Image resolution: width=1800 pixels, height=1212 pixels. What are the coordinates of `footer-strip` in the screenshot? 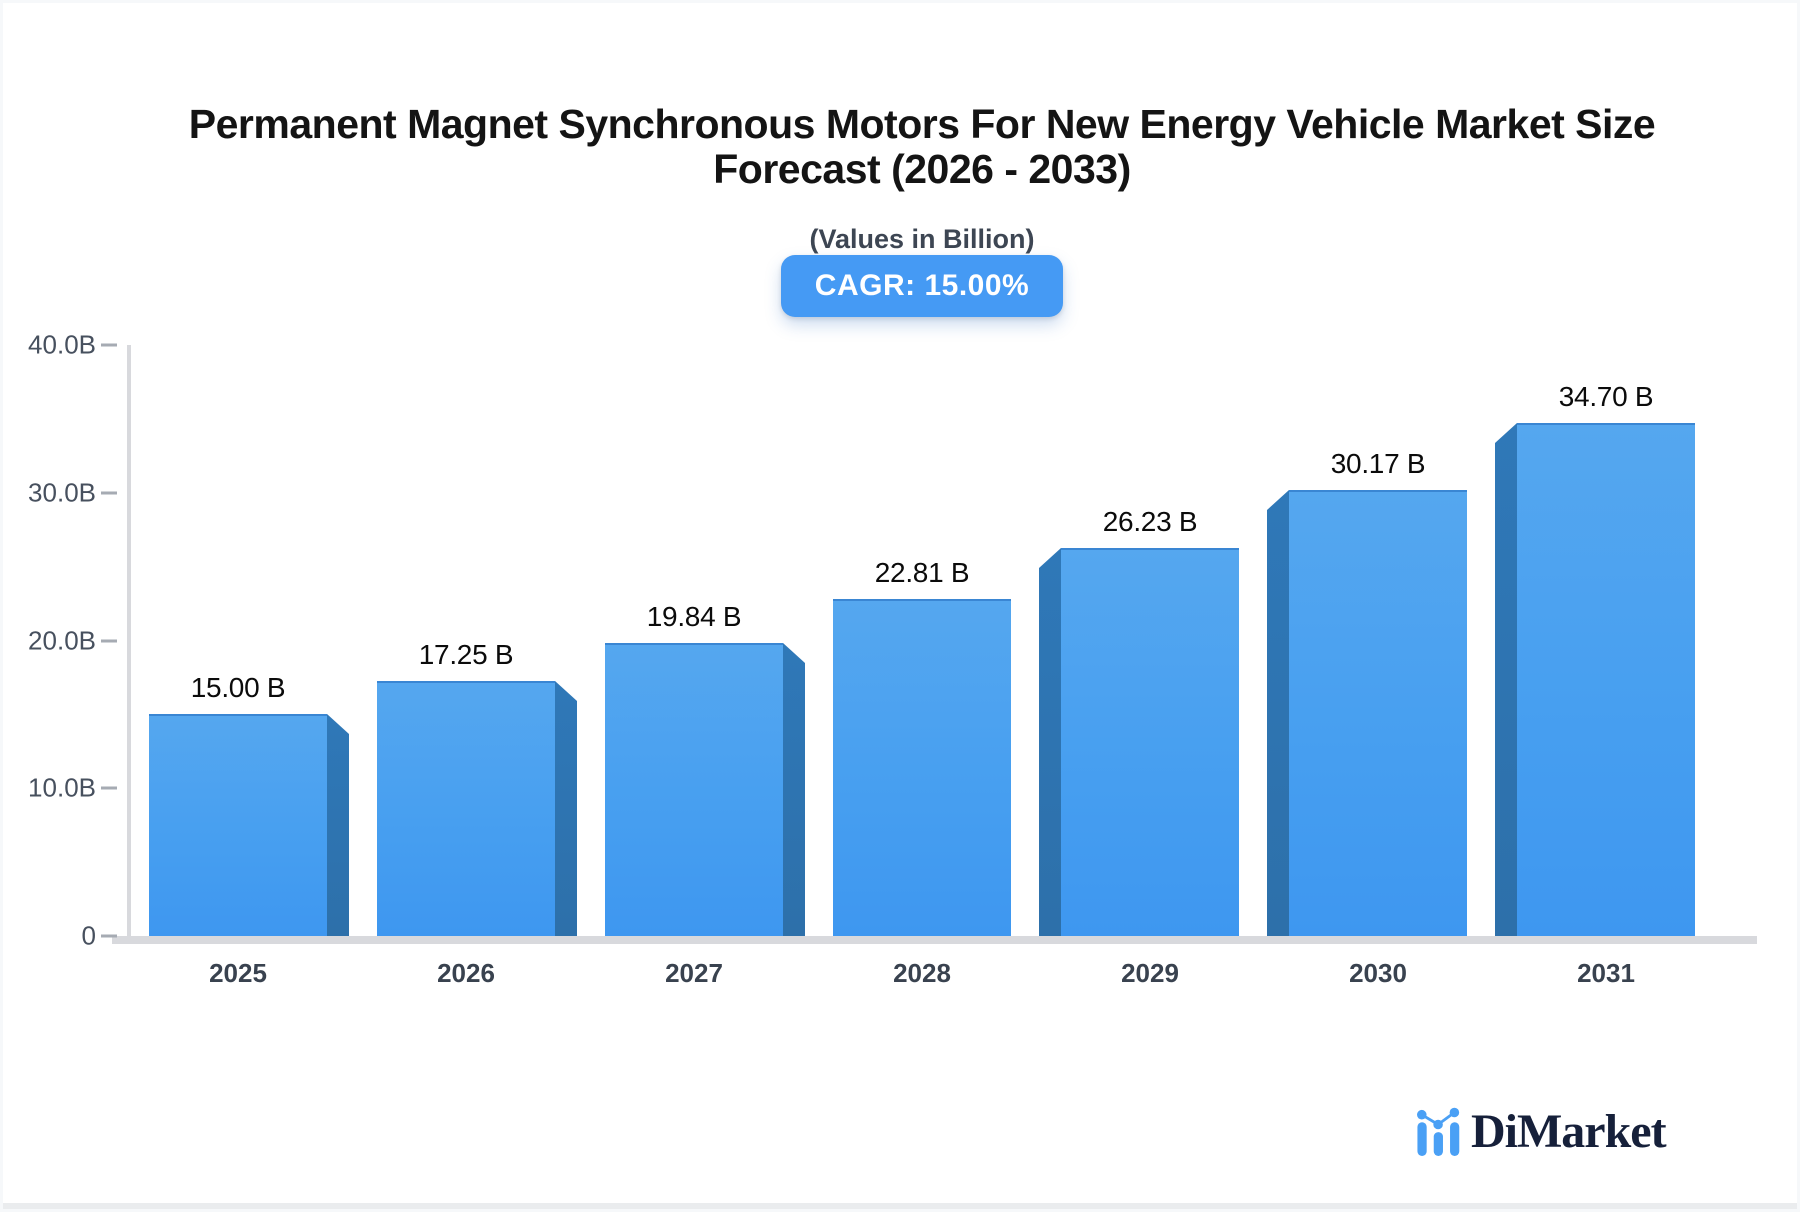 It's located at (900, 1207).